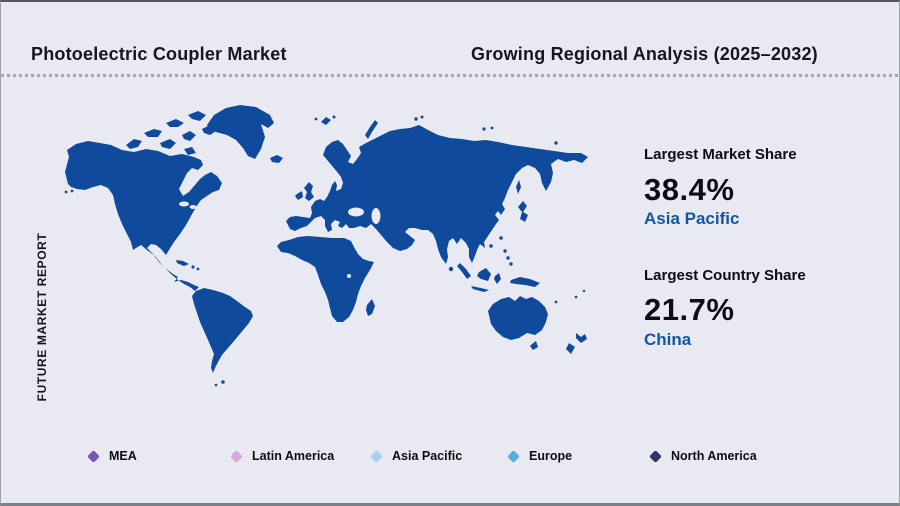 This screenshot has height=506, width=900. I want to click on legend-item-mea: MEA, so click(112, 456).